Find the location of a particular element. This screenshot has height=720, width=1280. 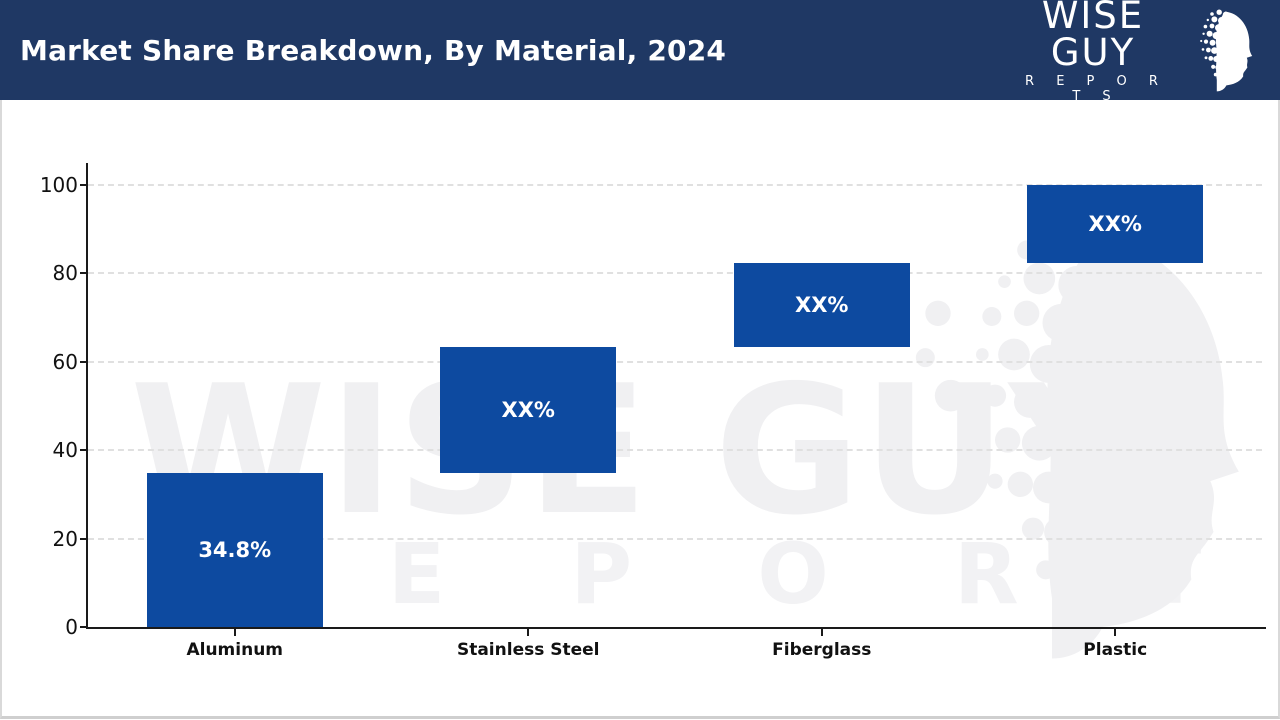

bar-fiberglass: XX% is located at coordinates (821, 305).